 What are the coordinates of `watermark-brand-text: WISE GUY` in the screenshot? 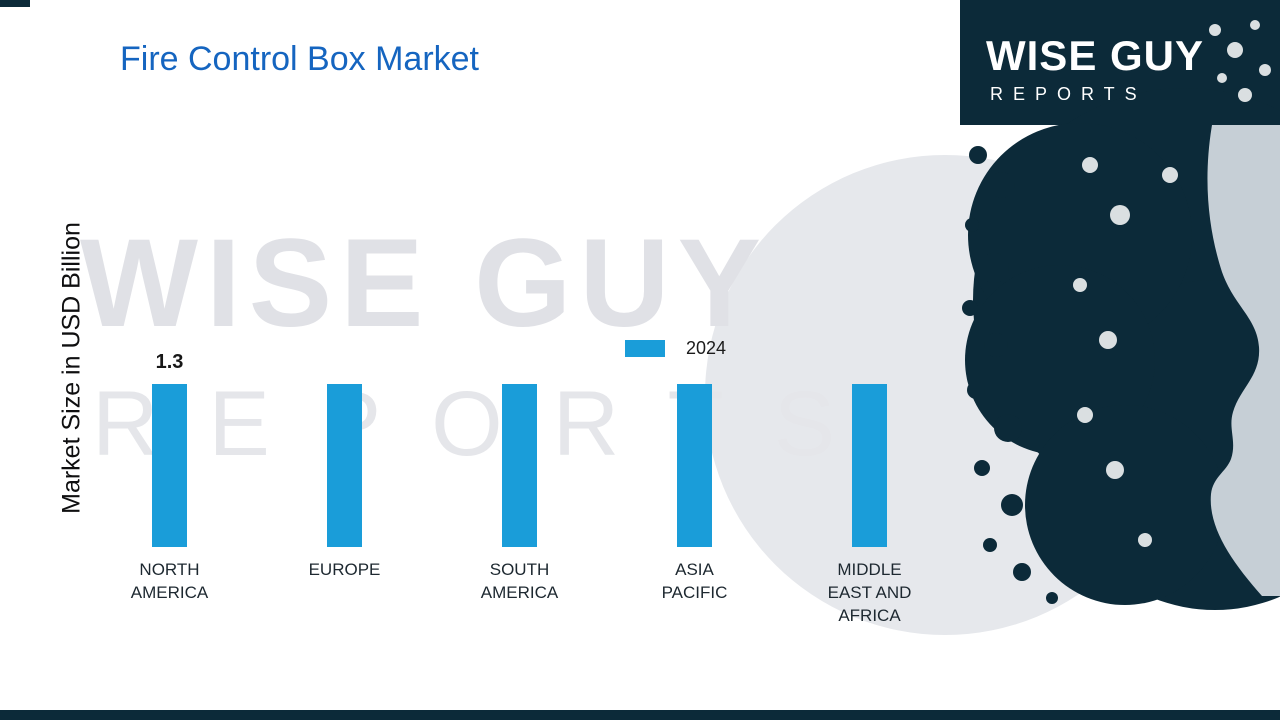 It's located at (425, 283).